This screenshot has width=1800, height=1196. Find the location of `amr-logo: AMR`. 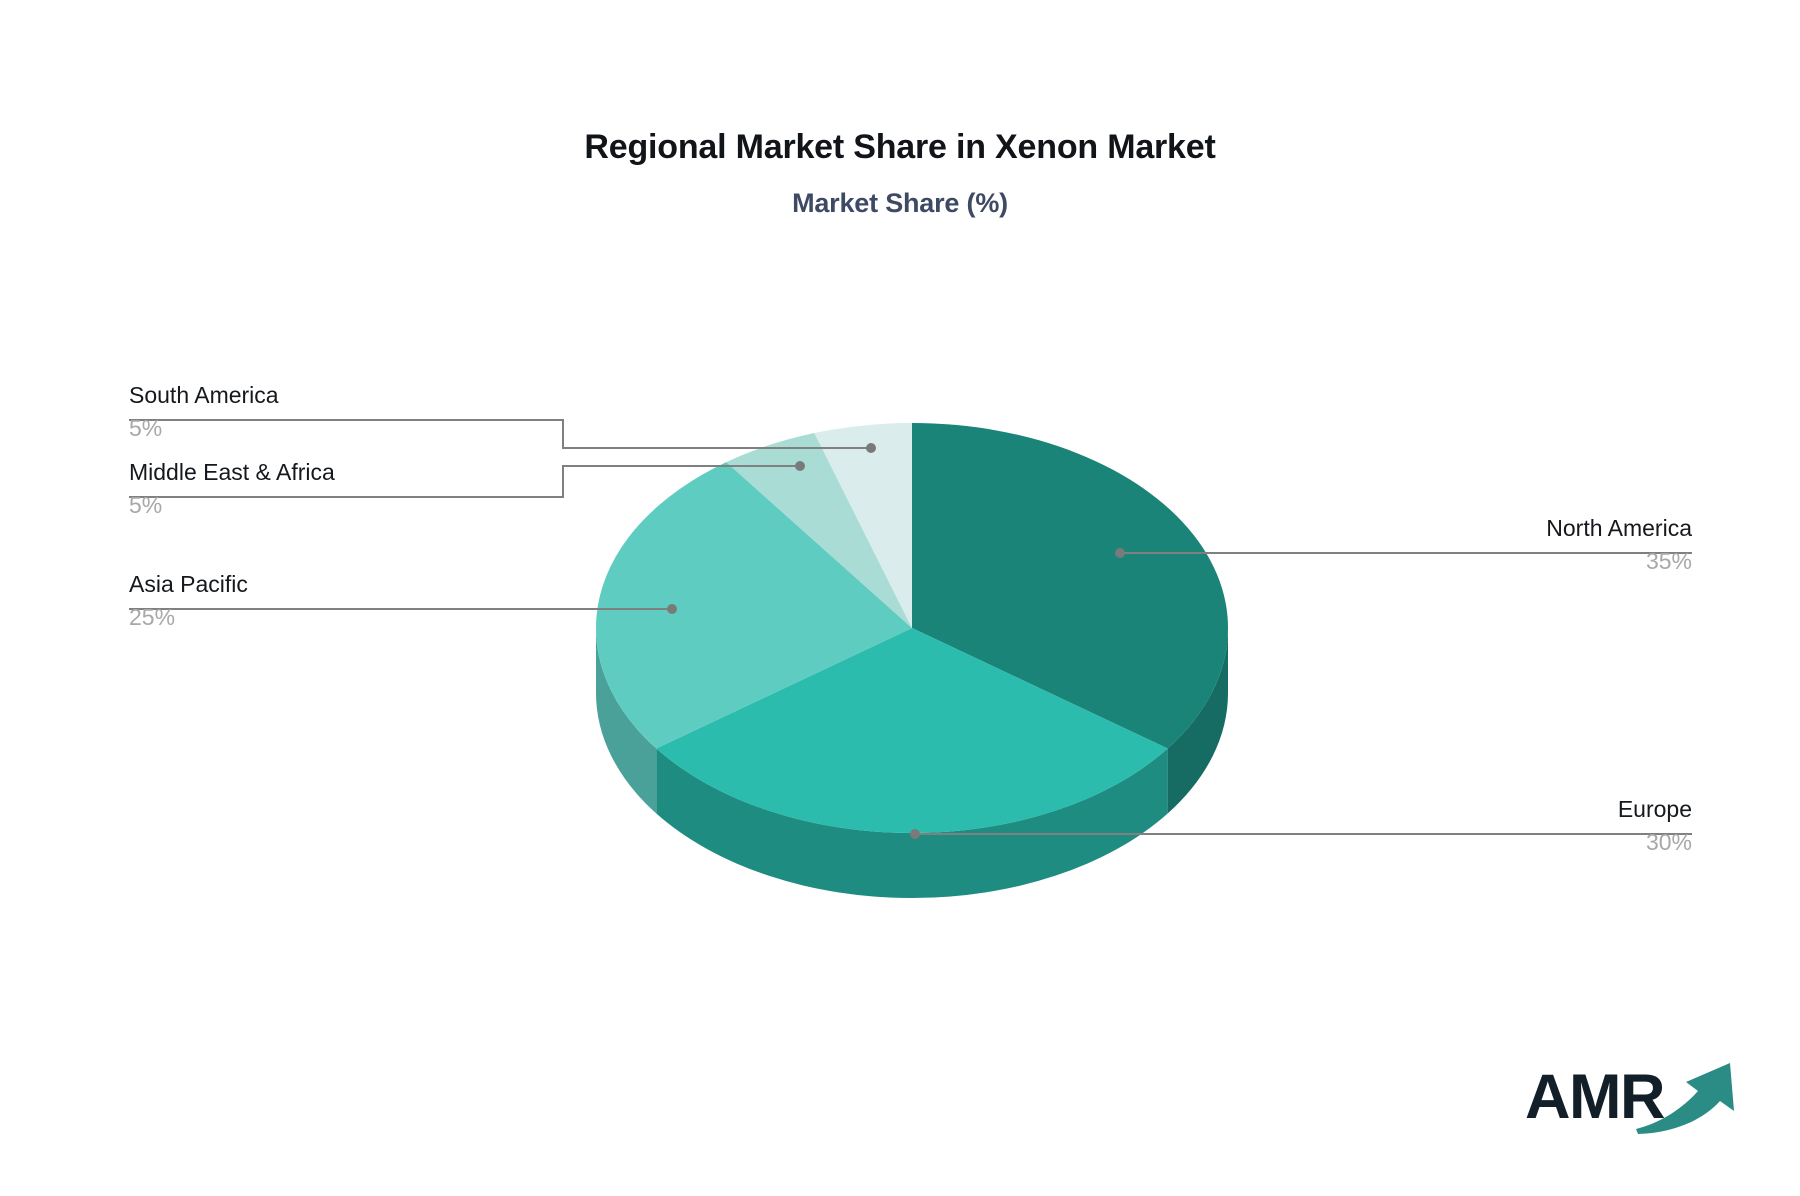

amr-logo: AMR is located at coordinates (1632, 1093).